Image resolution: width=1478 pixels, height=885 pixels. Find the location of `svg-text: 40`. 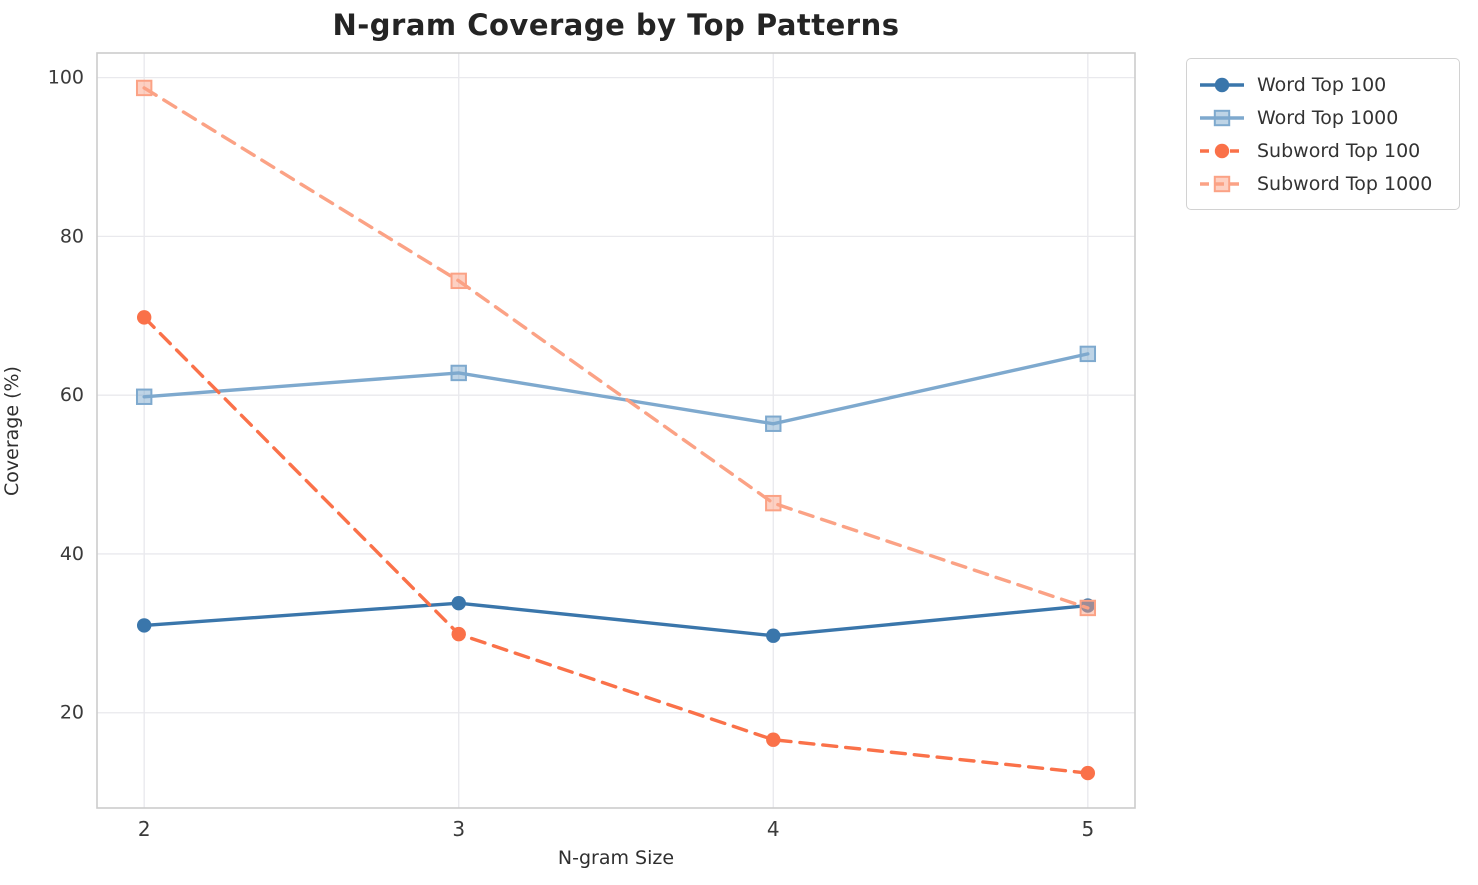

svg-text: 40 is located at coordinates (72, 554).